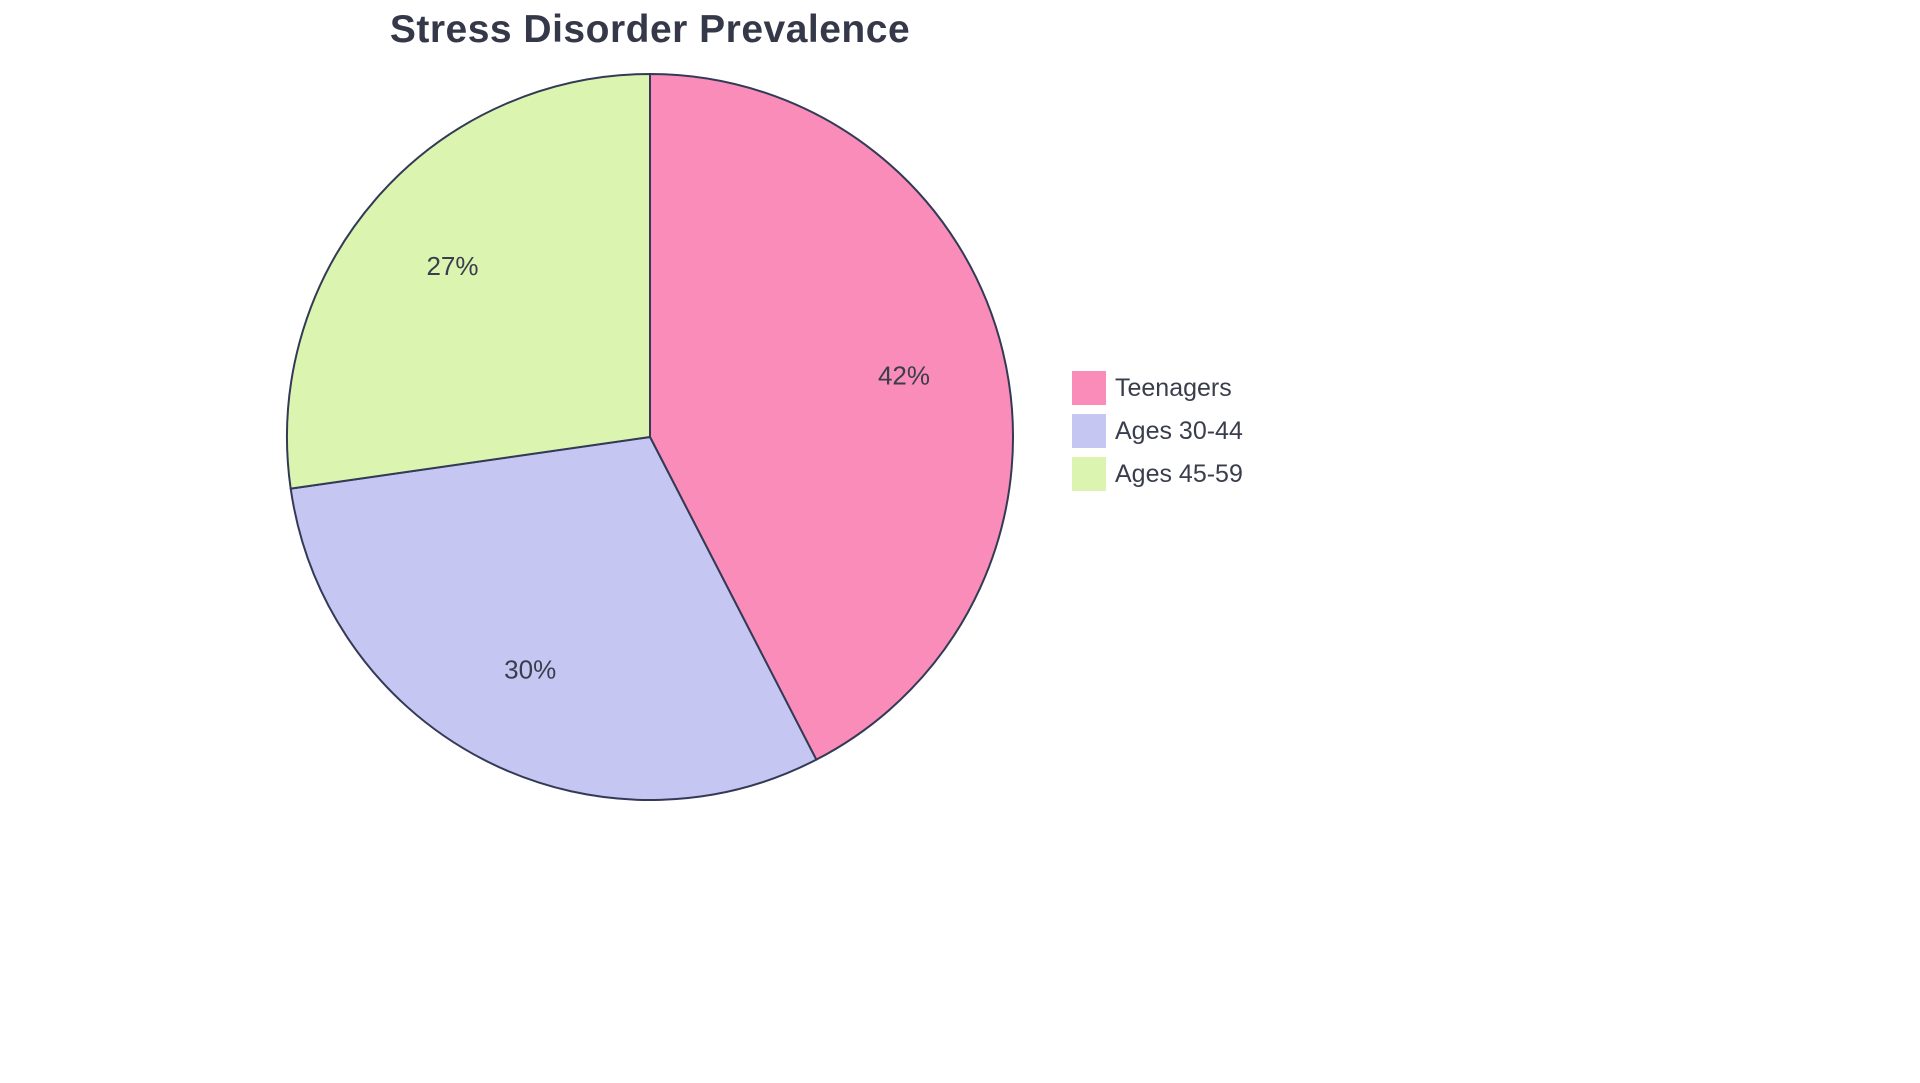 Image resolution: width=1920 pixels, height=1083 pixels. I want to click on slice-percent-label: 30%, so click(530, 669).